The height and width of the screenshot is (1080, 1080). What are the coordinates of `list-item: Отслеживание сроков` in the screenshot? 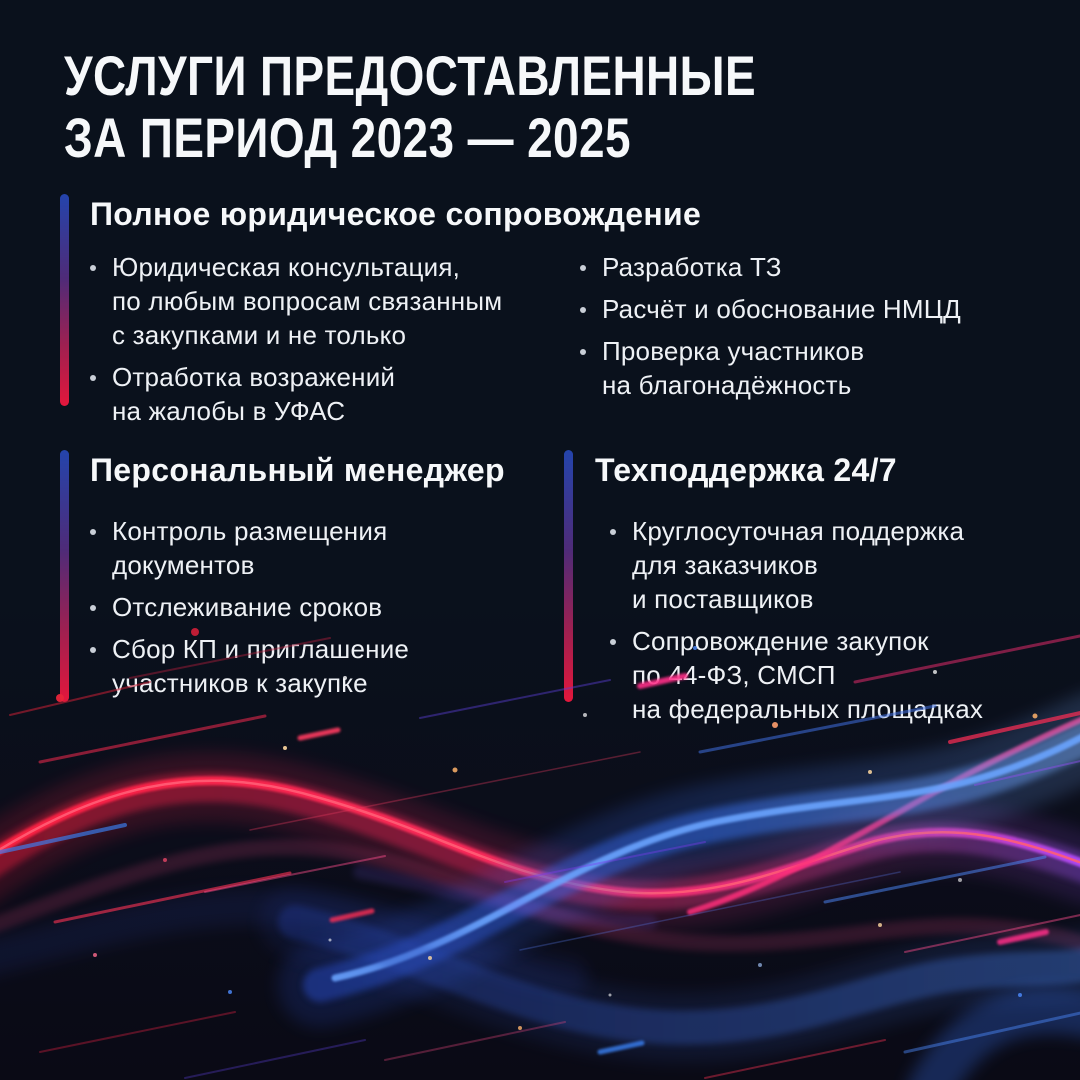 It's located at (320, 607).